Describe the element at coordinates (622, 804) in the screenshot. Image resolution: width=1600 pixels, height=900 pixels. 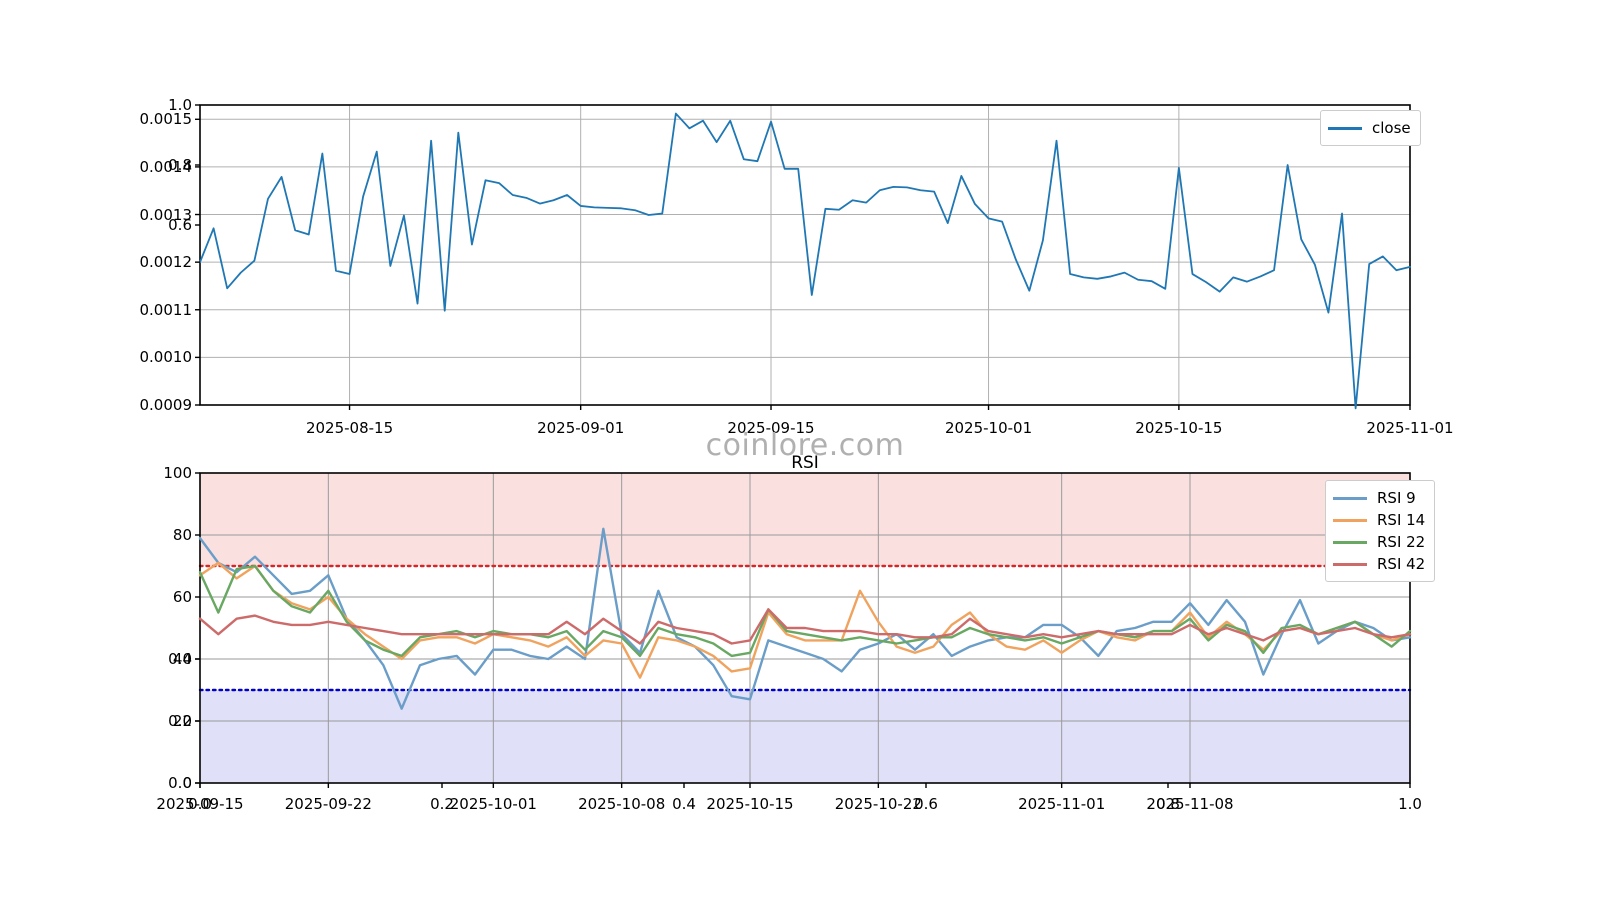
I see `rsi-x-tick-label: 2025-10-08` at that location.